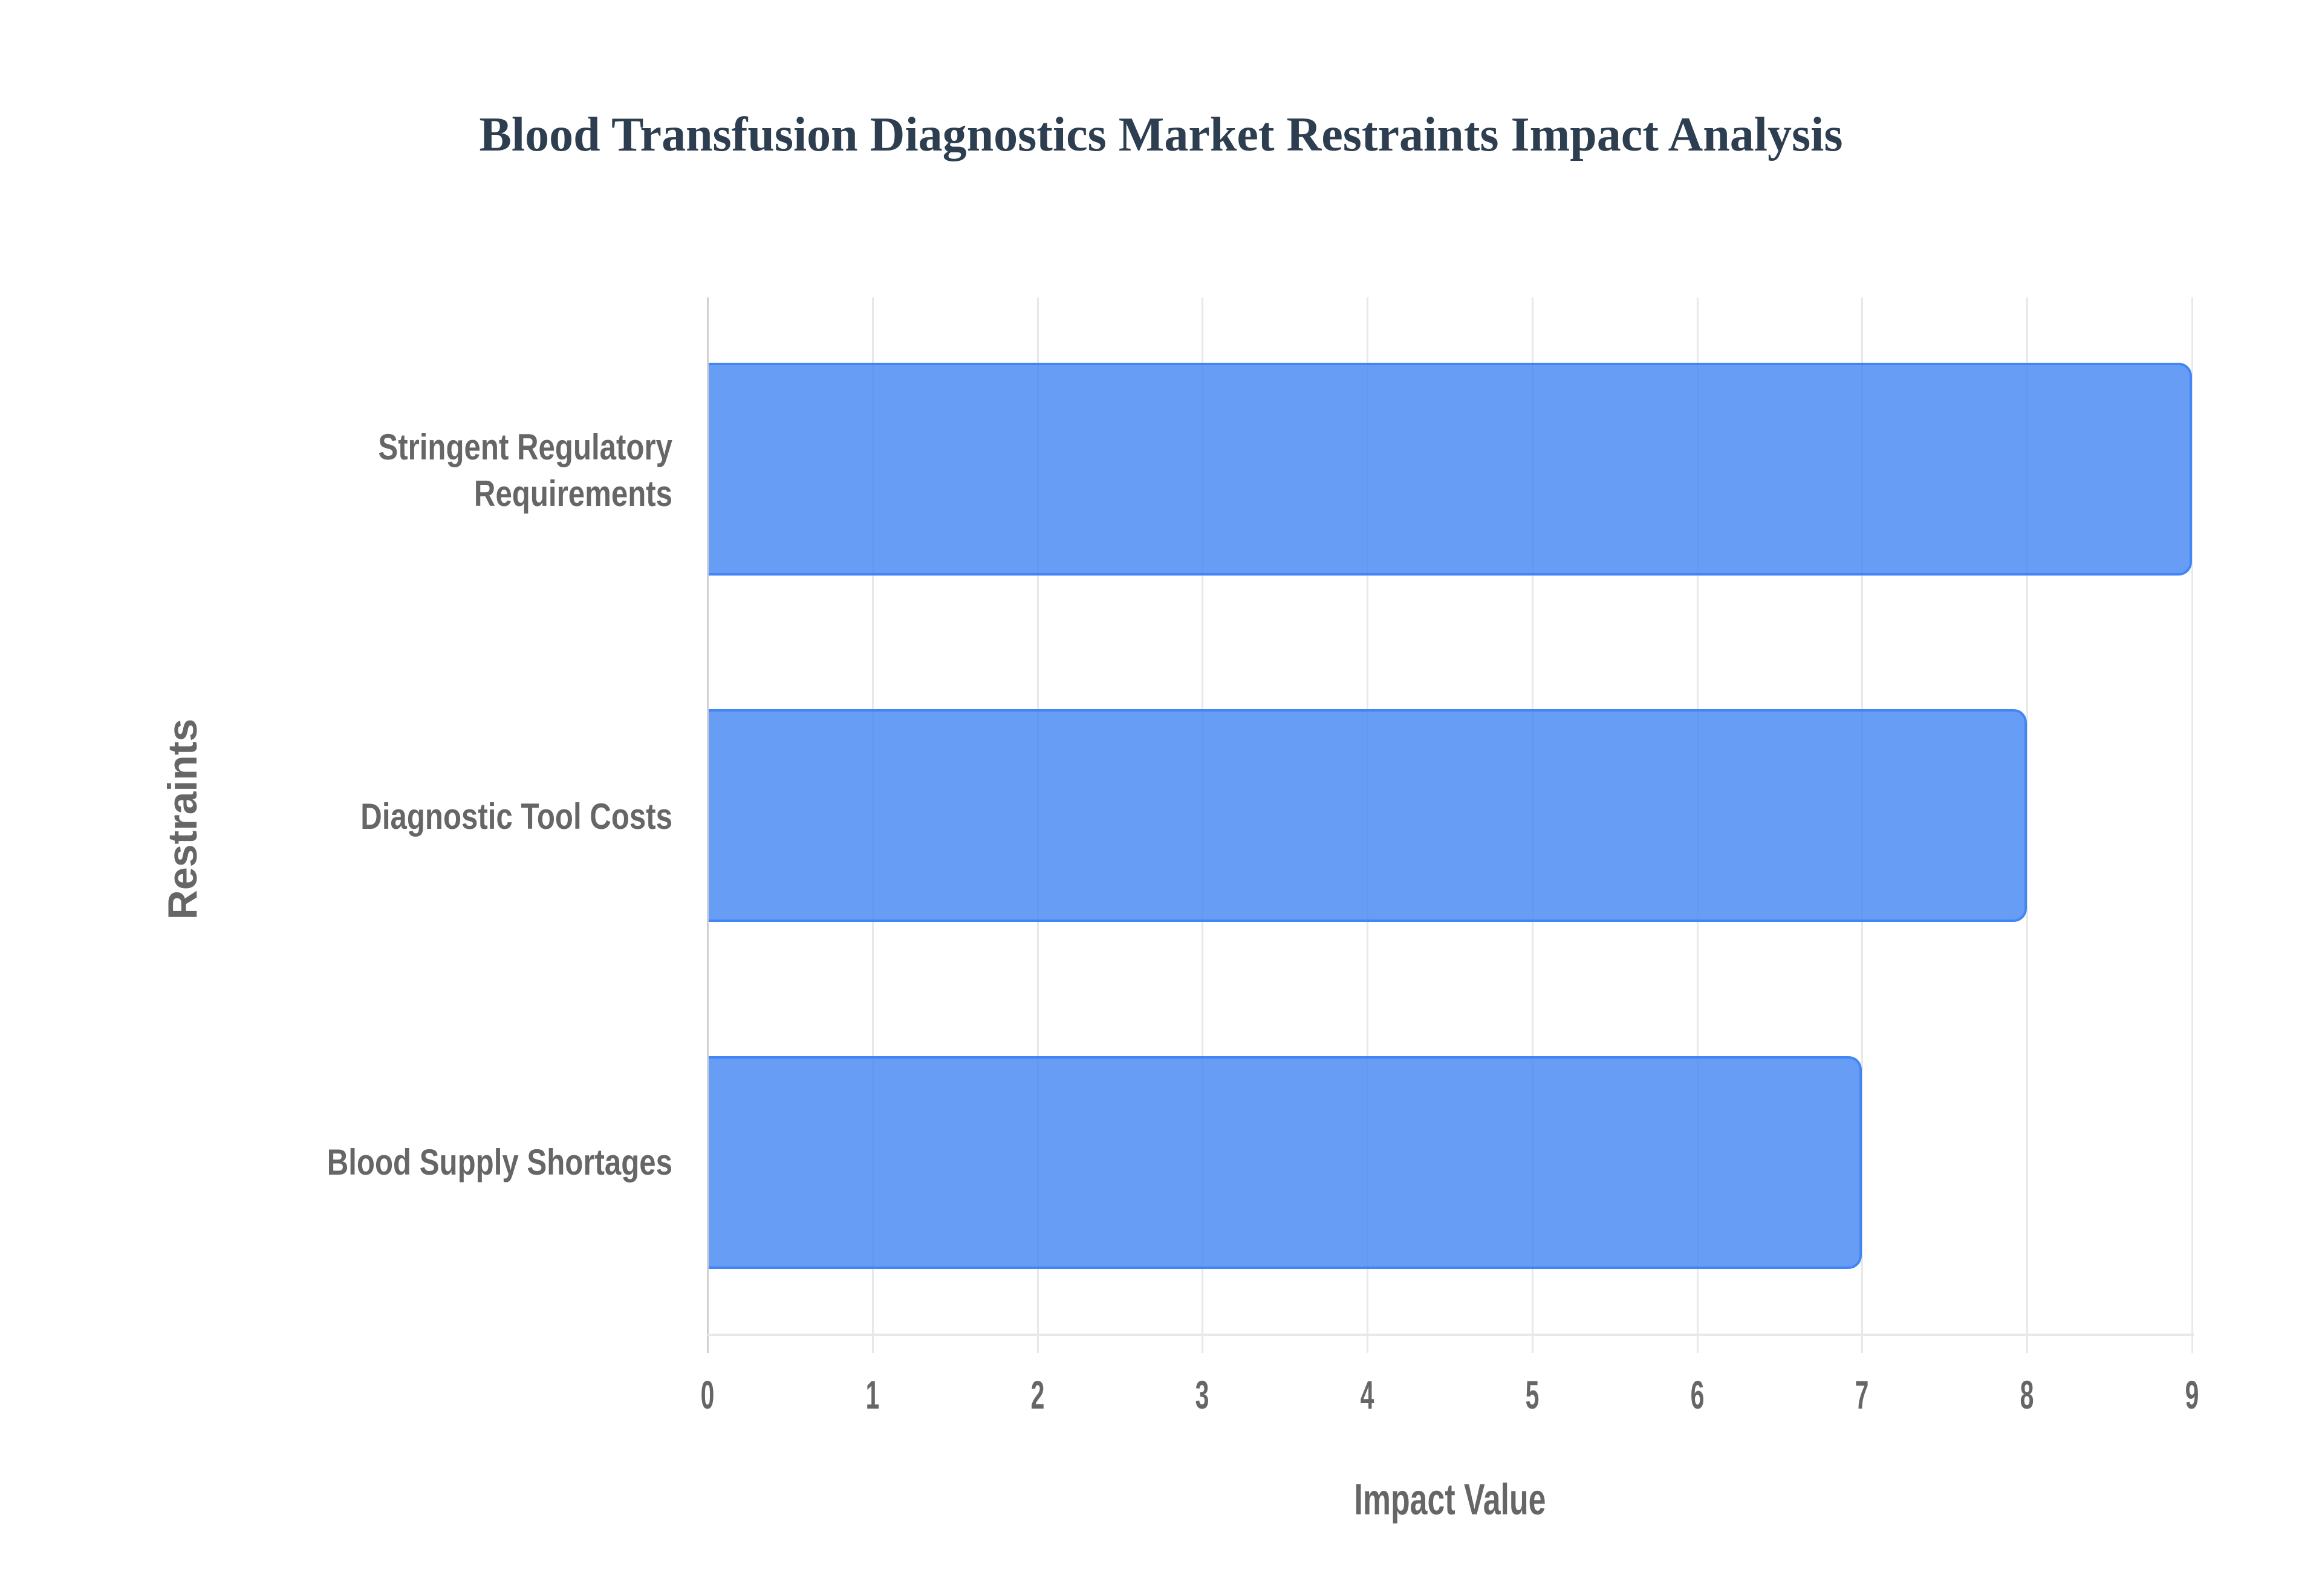 The image size is (2322, 1596). What do you see at coordinates (1367, 1394) in the screenshot?
I see `x-tick-4: 4` at bounding box center [1367, 1394].